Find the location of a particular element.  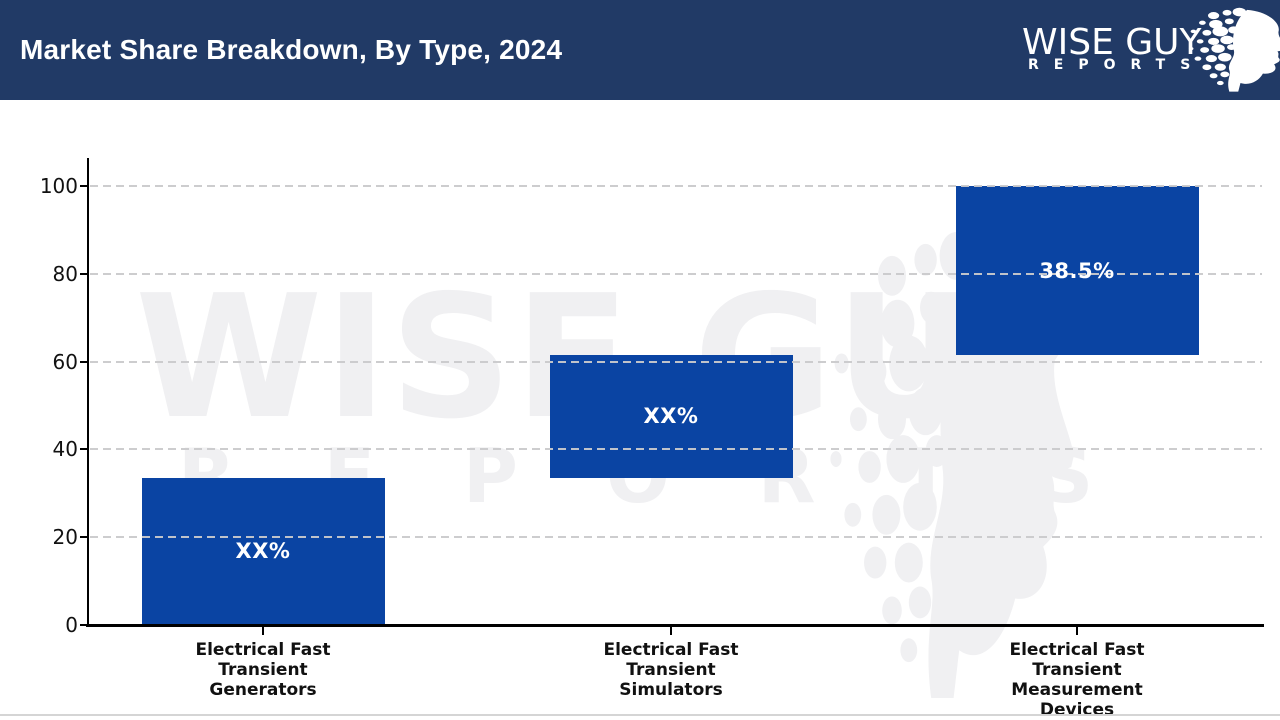

x-axis is located at coordinates (675, 625).